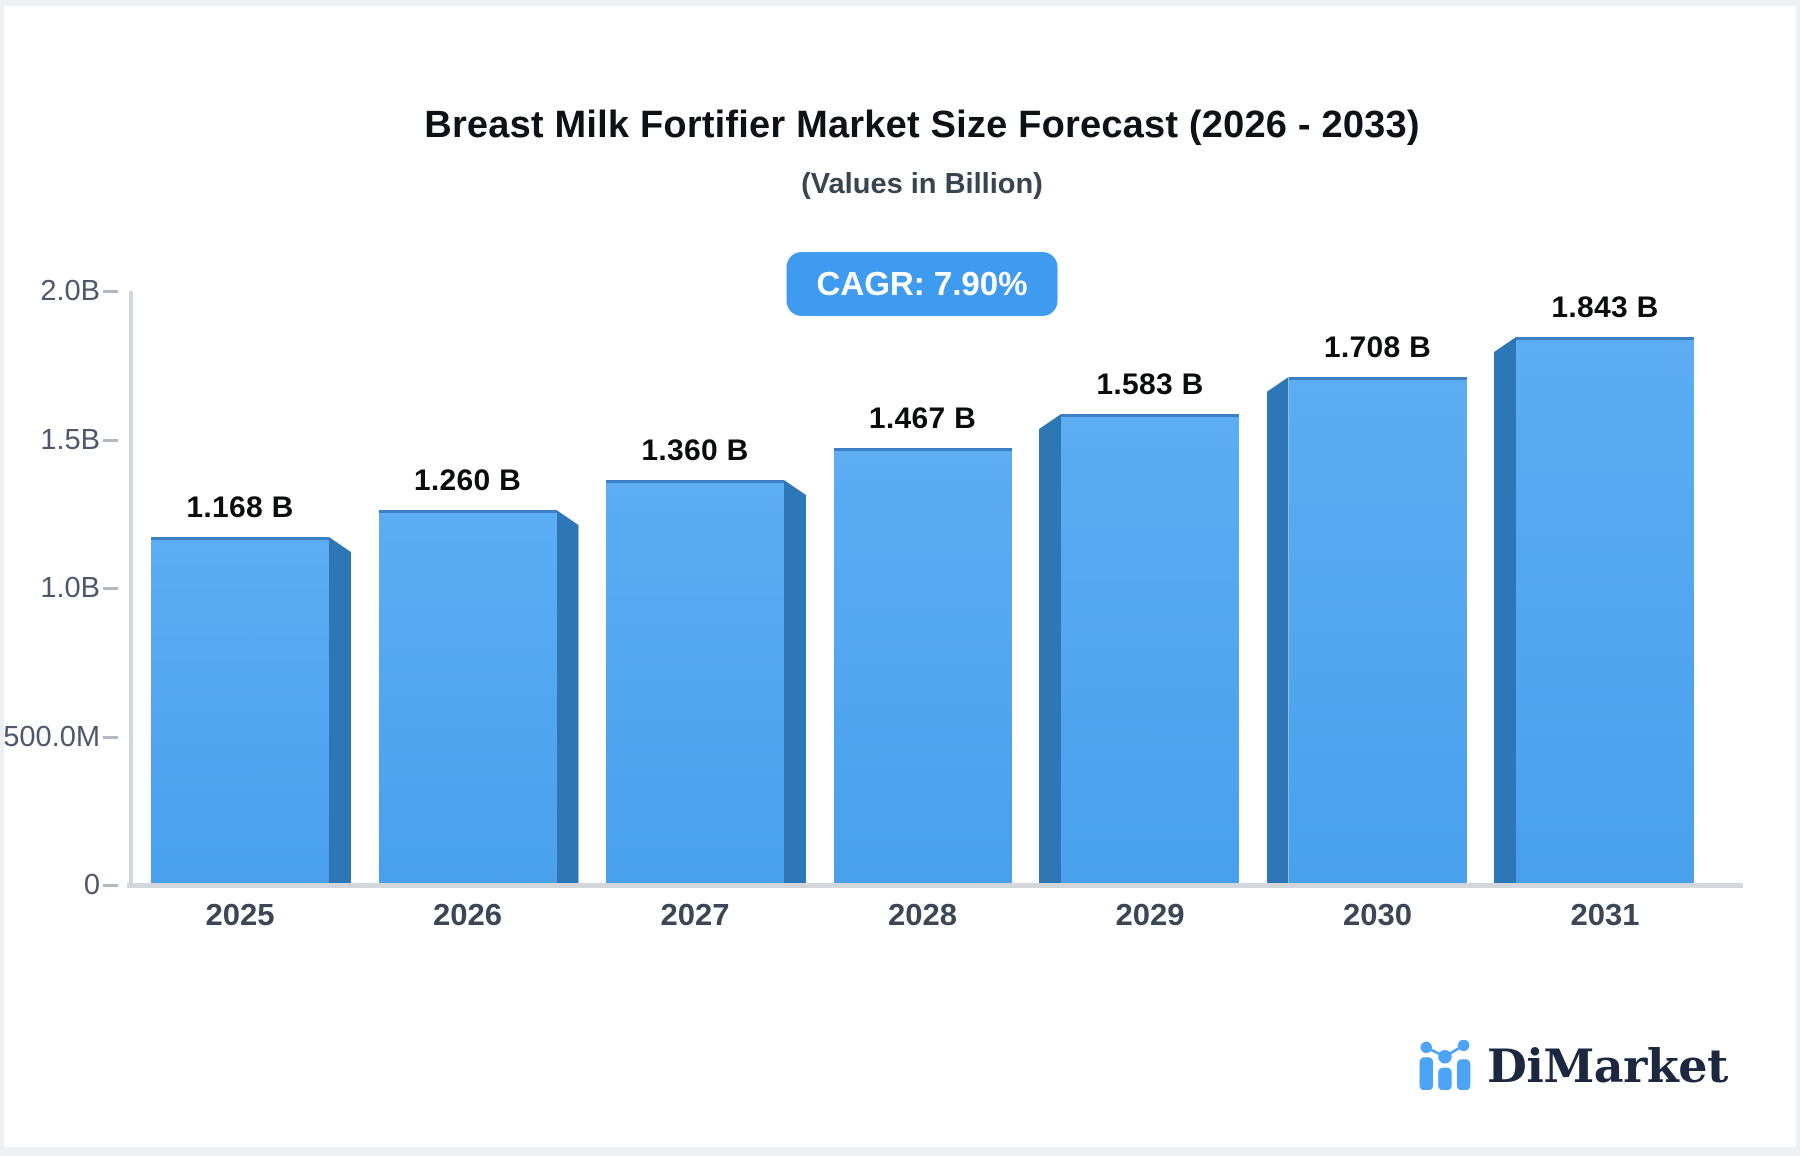 This screenshot has height=1156, width=1800. I want to click on x-axis-label: 2027, so click(695, 914).